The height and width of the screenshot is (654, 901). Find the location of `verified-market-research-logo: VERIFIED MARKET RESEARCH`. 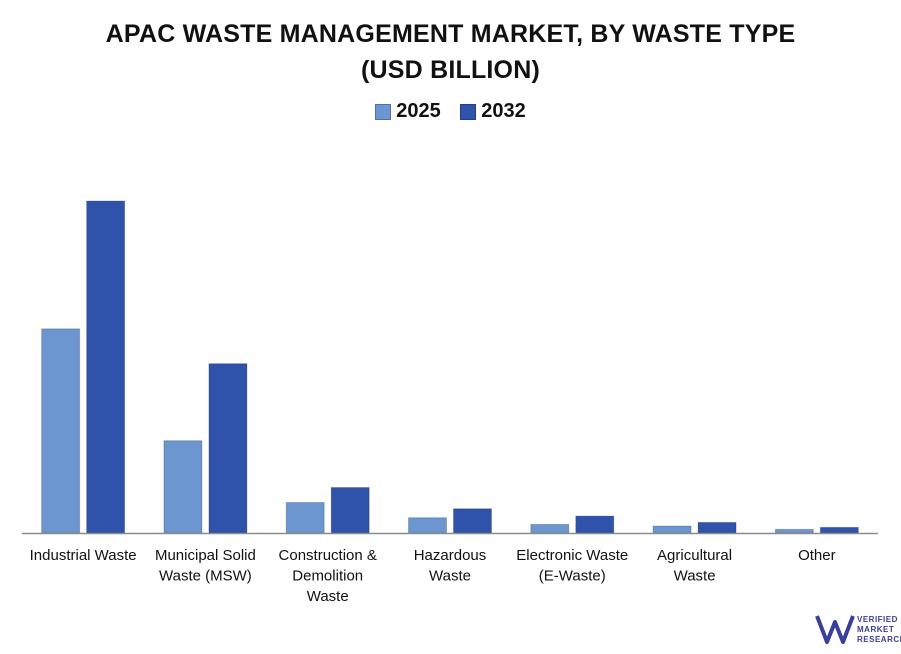

verified-market-research-logo: VERIFIED MARKET RESEARCH is located at coordinates (858, 632).